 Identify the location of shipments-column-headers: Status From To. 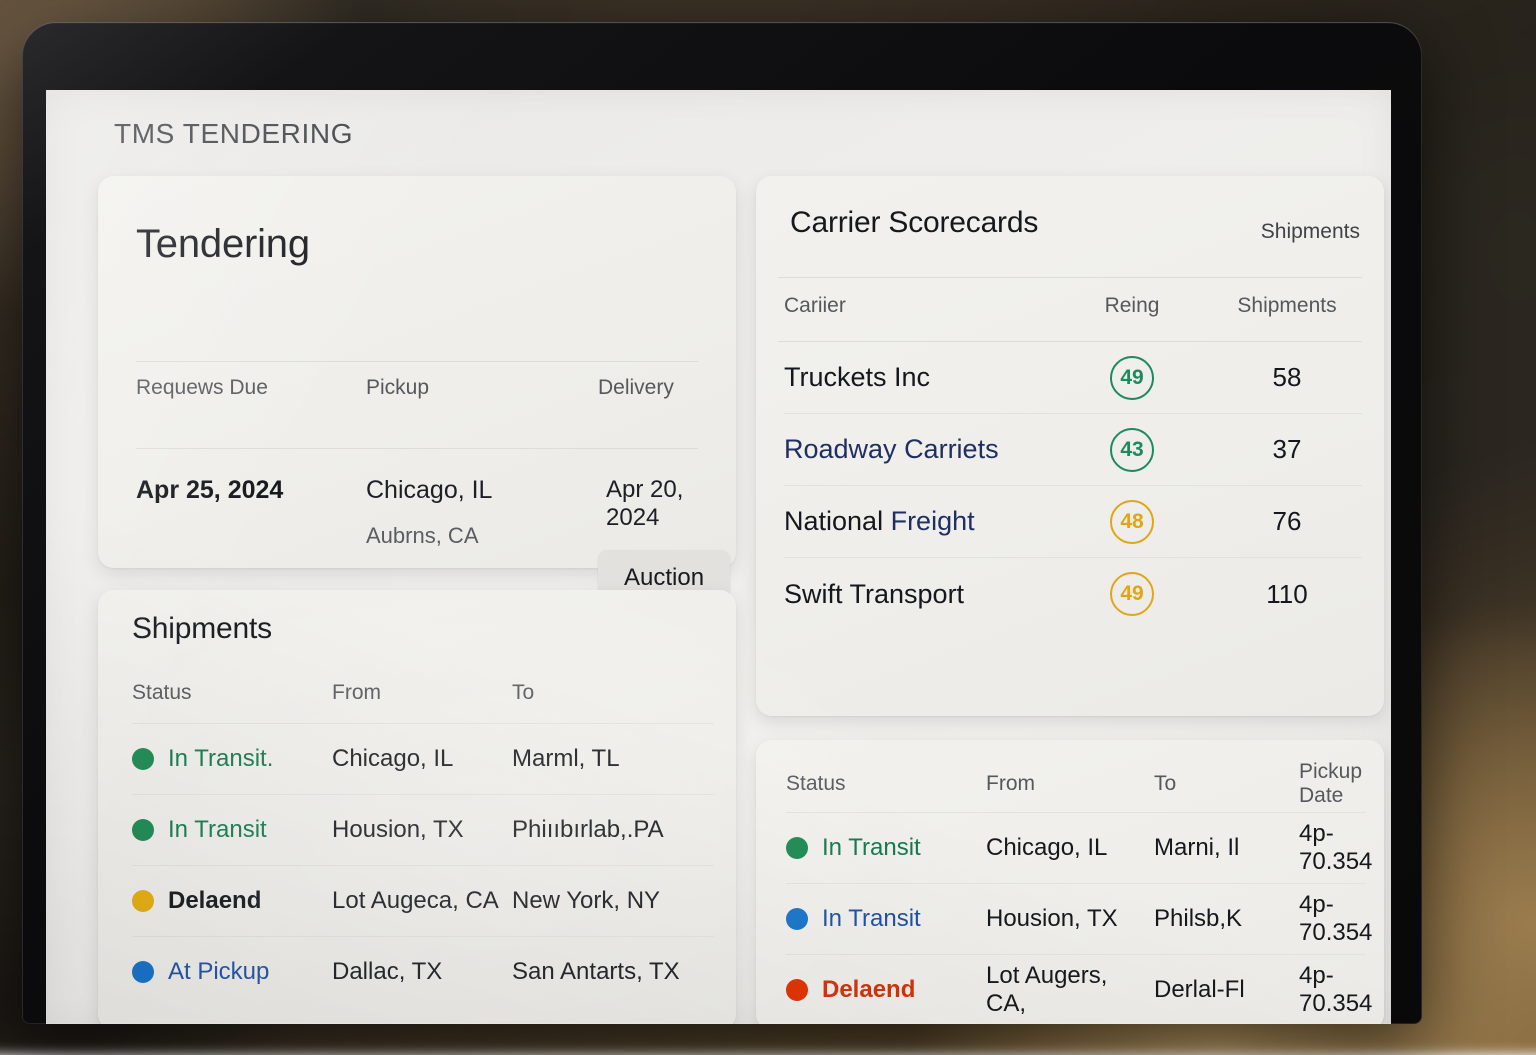
(423, 693).